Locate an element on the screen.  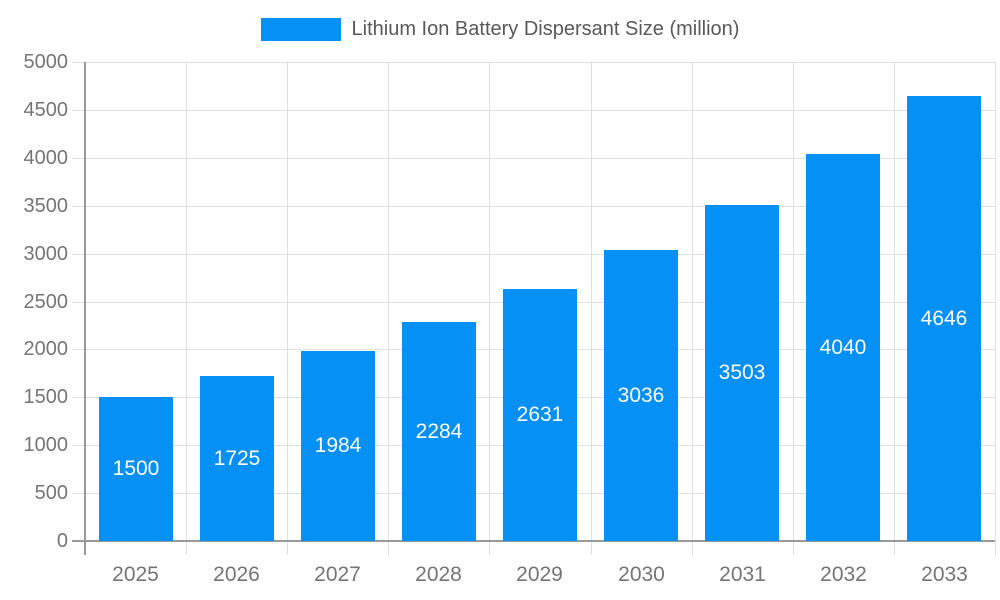
bar-2033: 4646 is located at coordinates (944, 318).